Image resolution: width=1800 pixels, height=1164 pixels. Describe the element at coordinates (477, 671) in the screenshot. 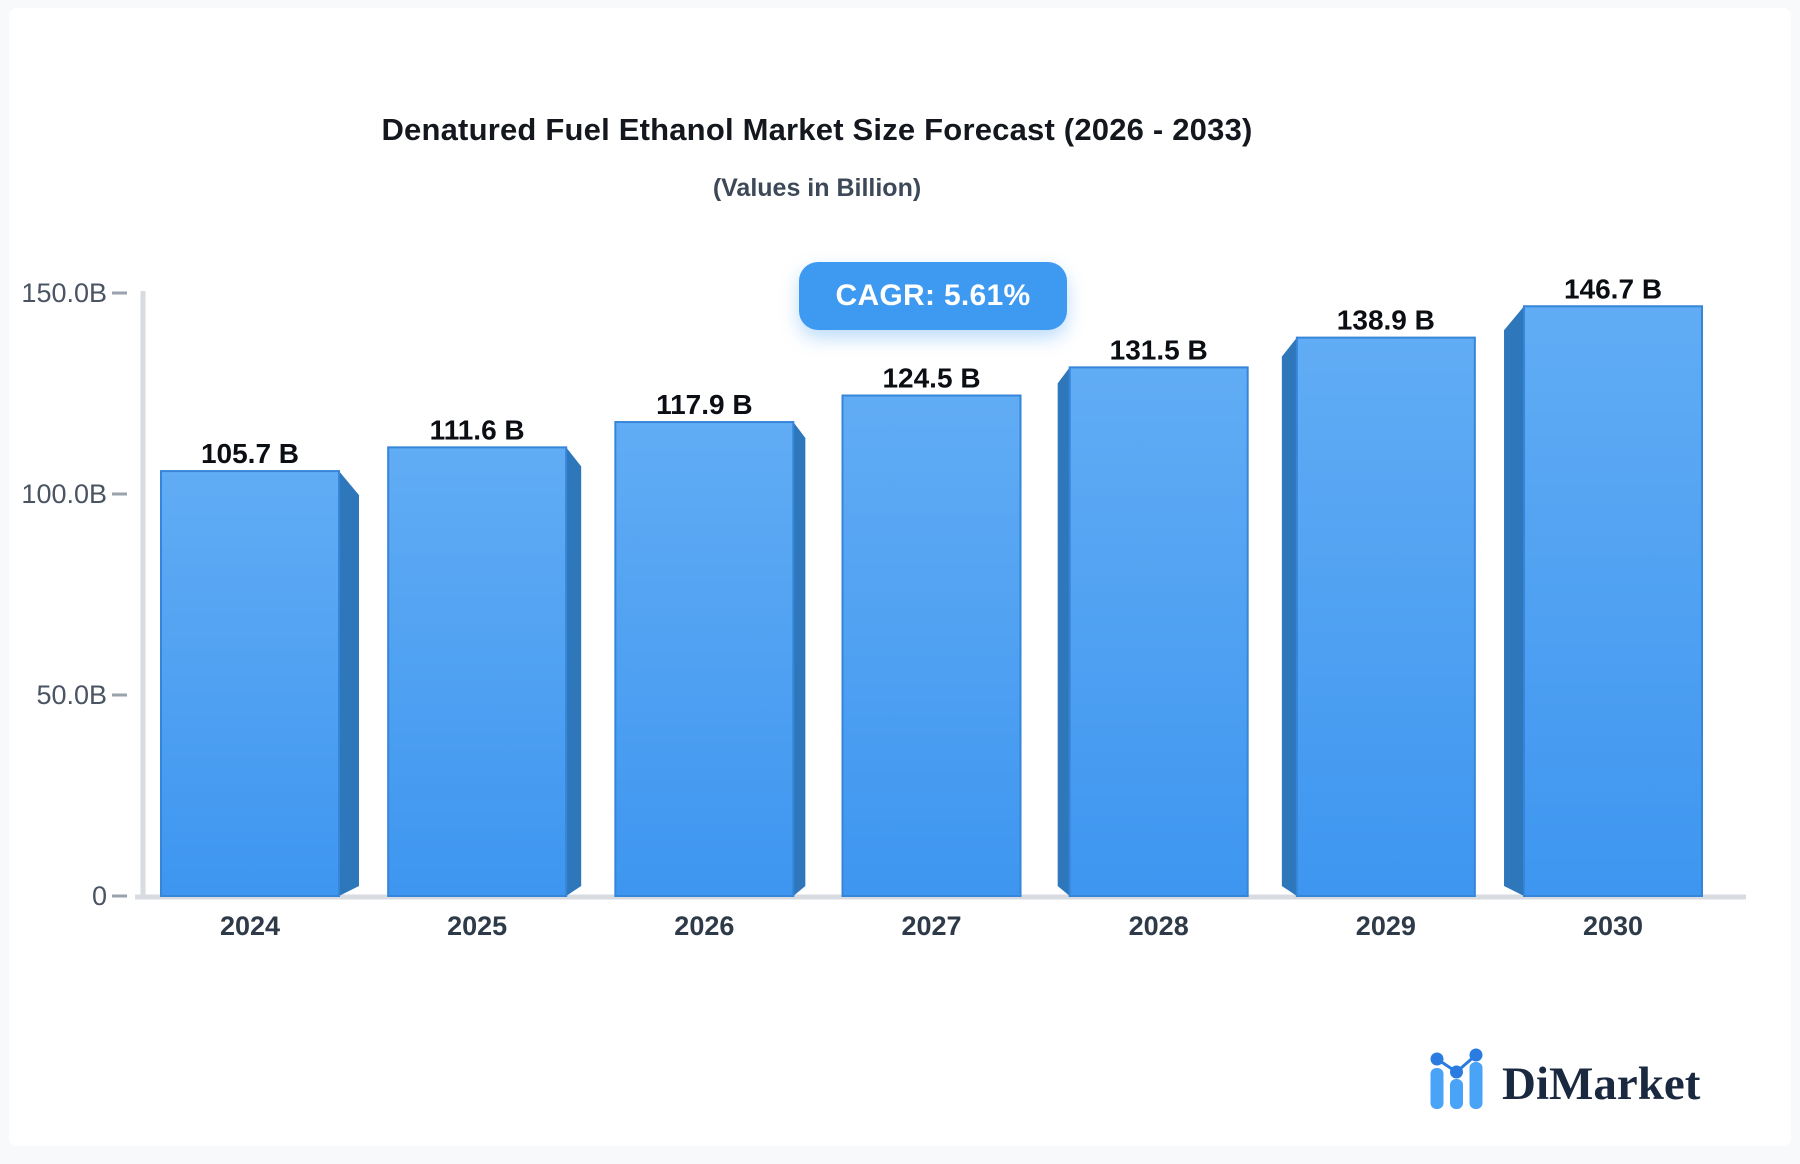

I see `bar-2025` at that location.